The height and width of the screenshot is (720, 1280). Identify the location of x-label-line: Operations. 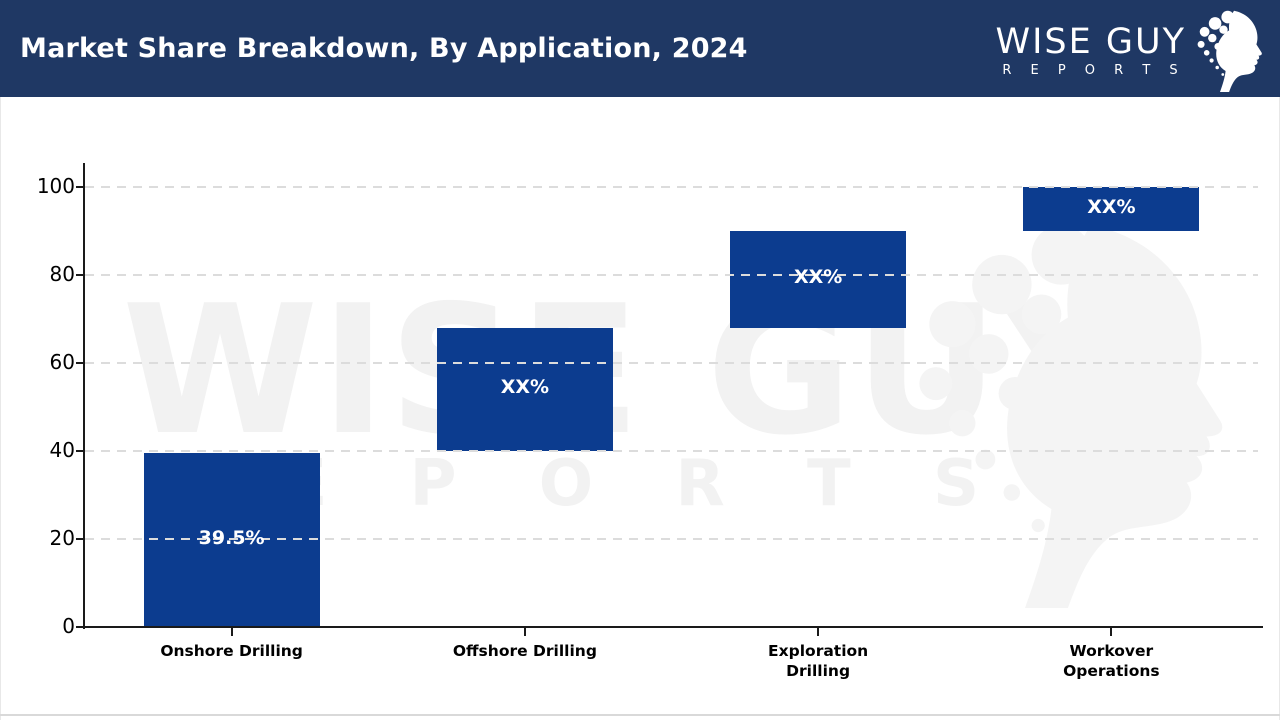
(1111, 671).